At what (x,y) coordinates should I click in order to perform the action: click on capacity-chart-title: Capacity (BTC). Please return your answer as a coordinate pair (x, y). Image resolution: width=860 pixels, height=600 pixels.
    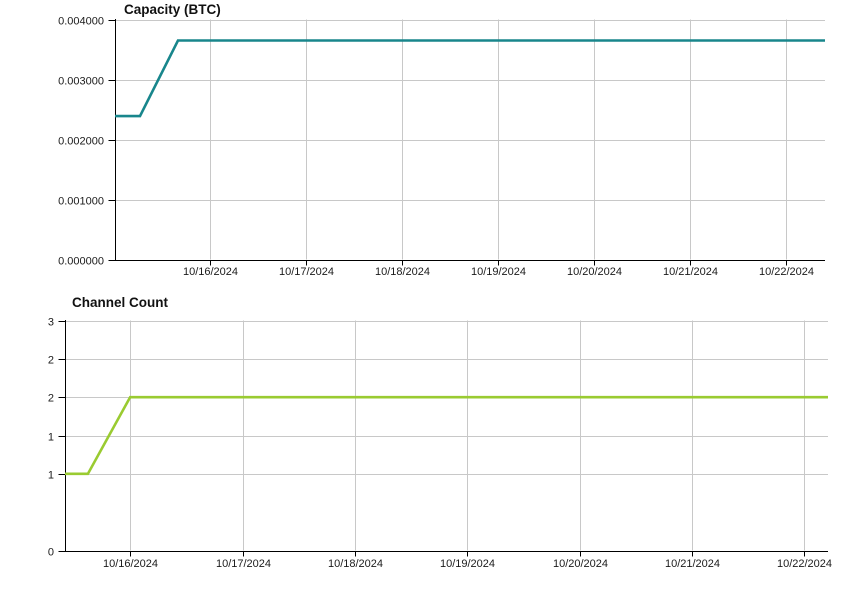
    Looking at the image, I should click on (172, 9).